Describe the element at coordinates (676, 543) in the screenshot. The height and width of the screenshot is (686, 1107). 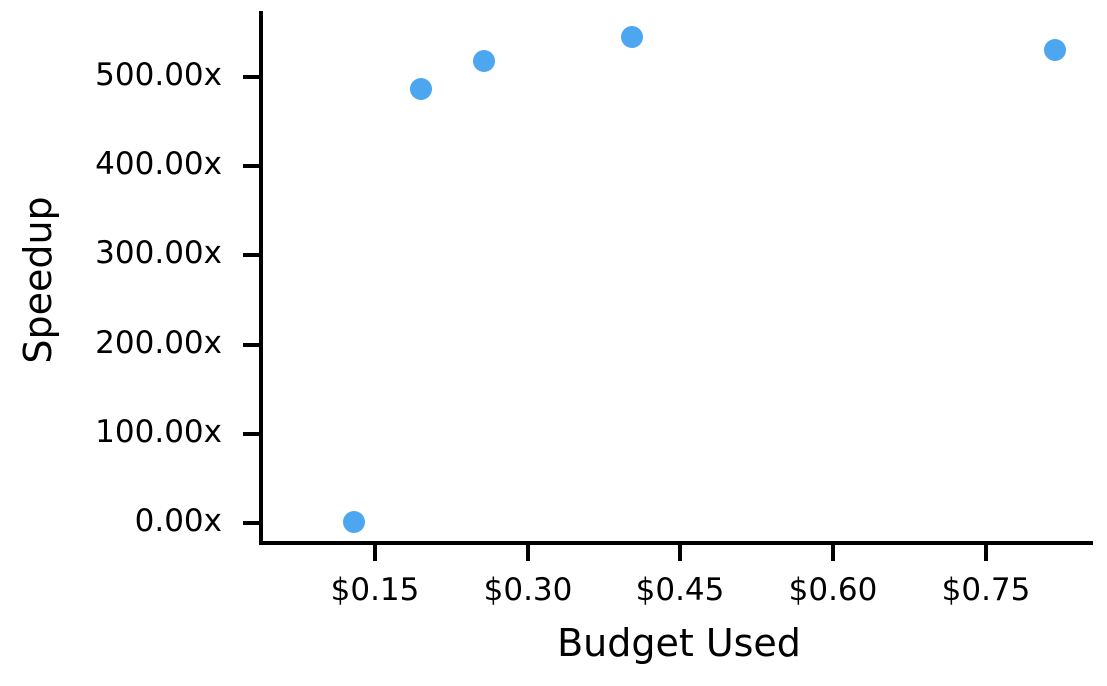
I see `x-axis-spine` at that location.